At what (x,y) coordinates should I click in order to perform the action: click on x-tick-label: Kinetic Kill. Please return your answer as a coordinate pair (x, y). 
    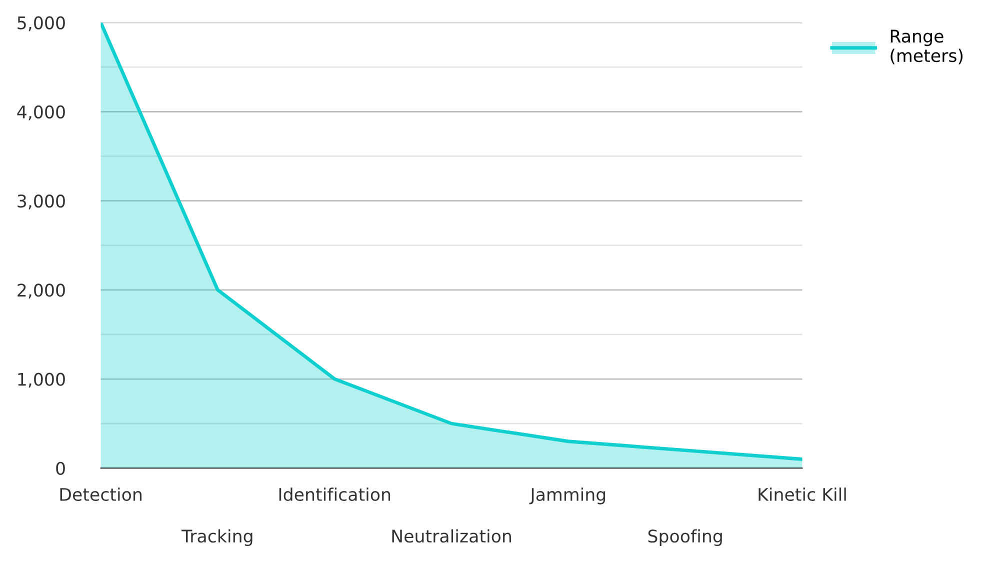
    Looking at the image, I should click on (802, 495).